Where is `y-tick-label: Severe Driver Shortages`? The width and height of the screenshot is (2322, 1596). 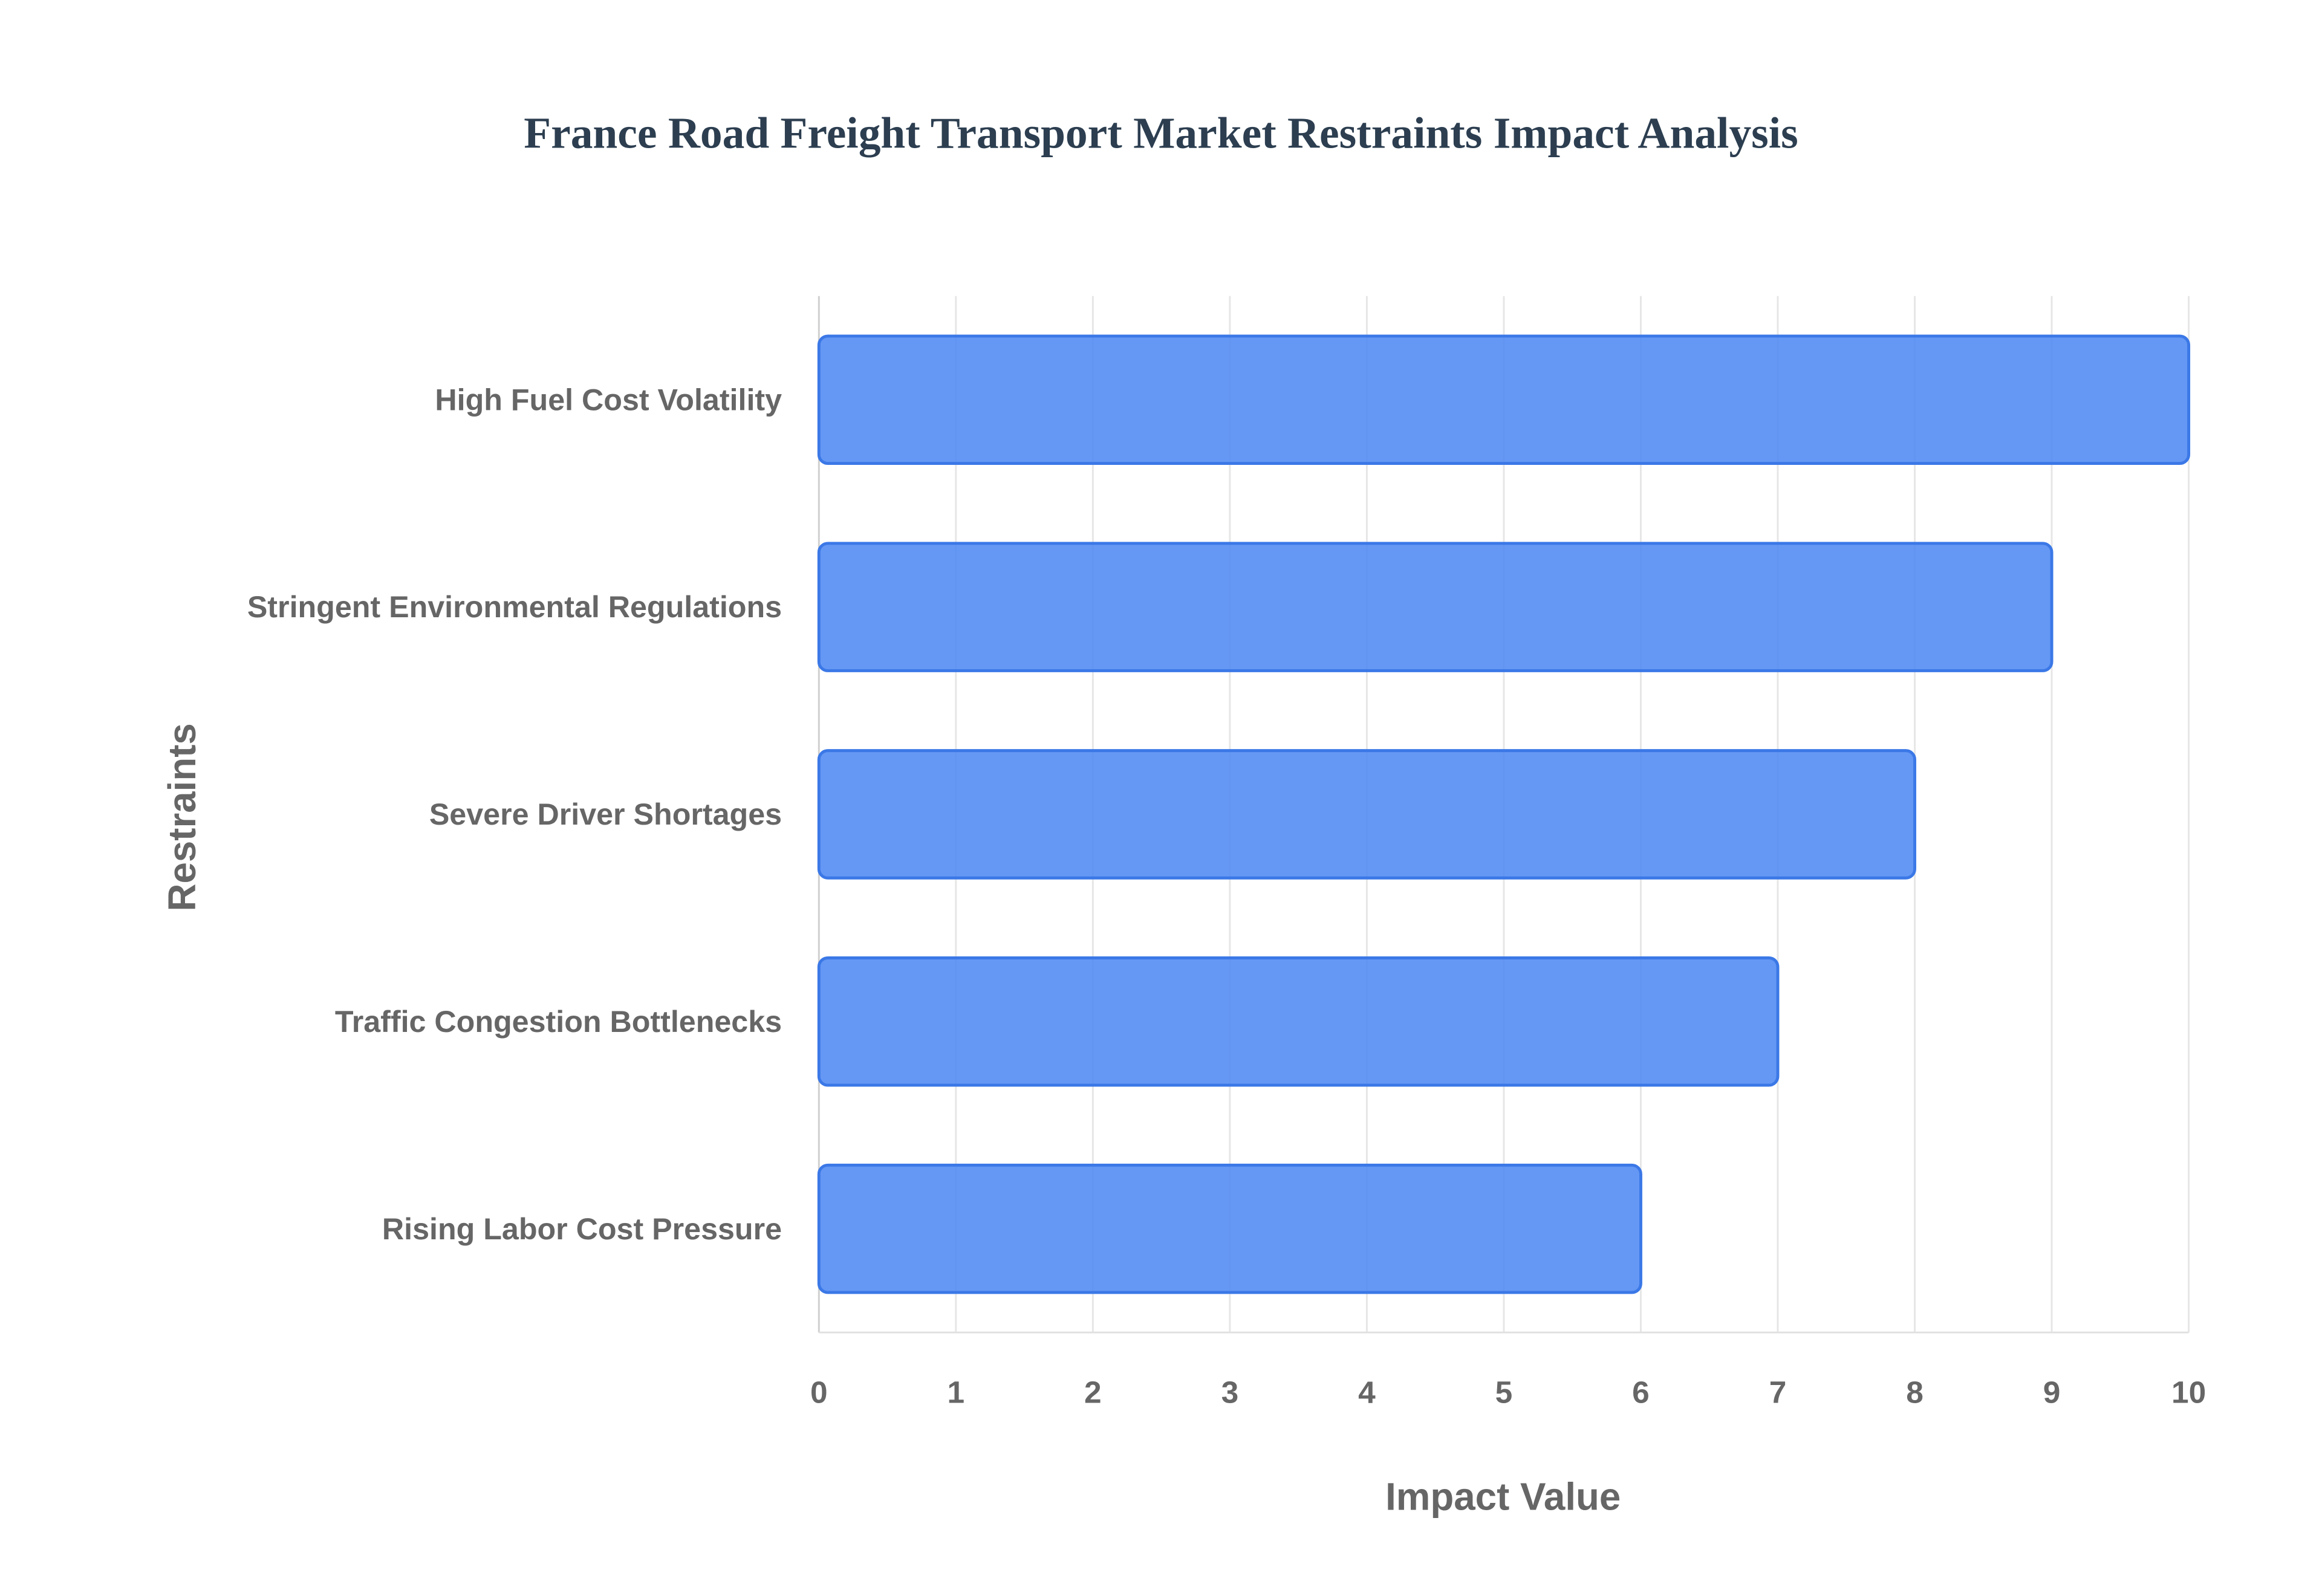
y-tick-label: Severe Driver Shortages is located at coordinates (605, 814).